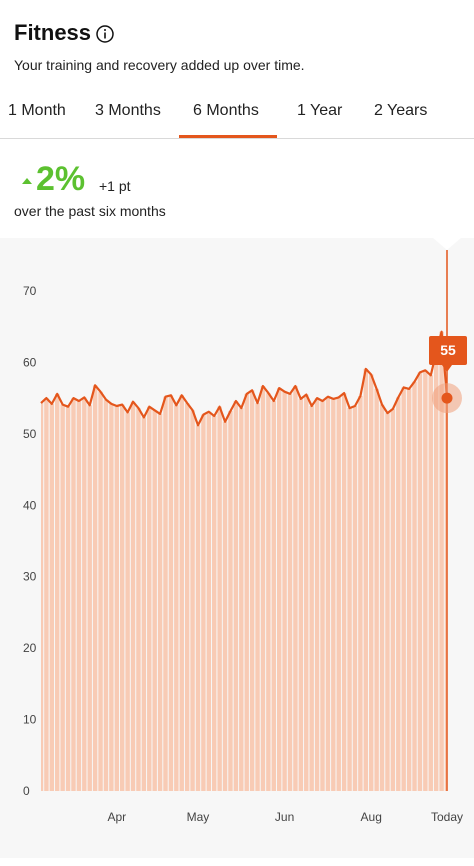 This screenshot has height=866, width=474. I want to click on change-period: over the past six months, so click(90, 211).